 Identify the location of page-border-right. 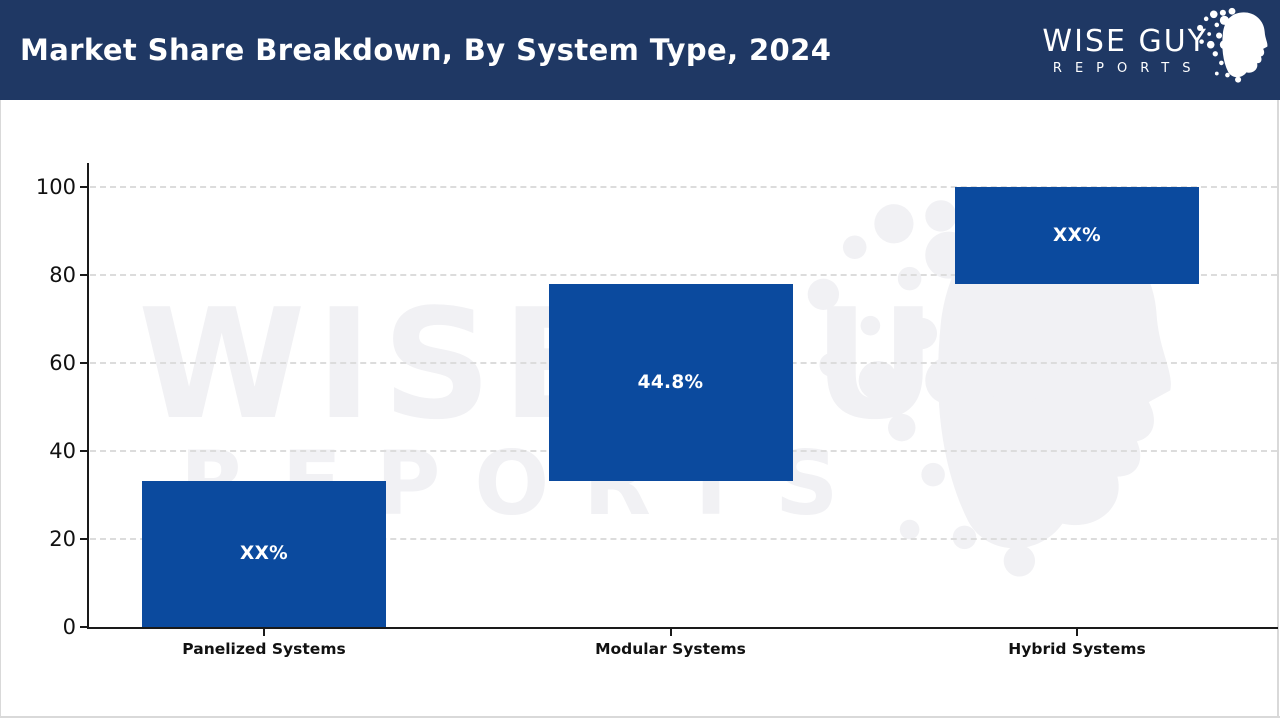
(1278, 408).